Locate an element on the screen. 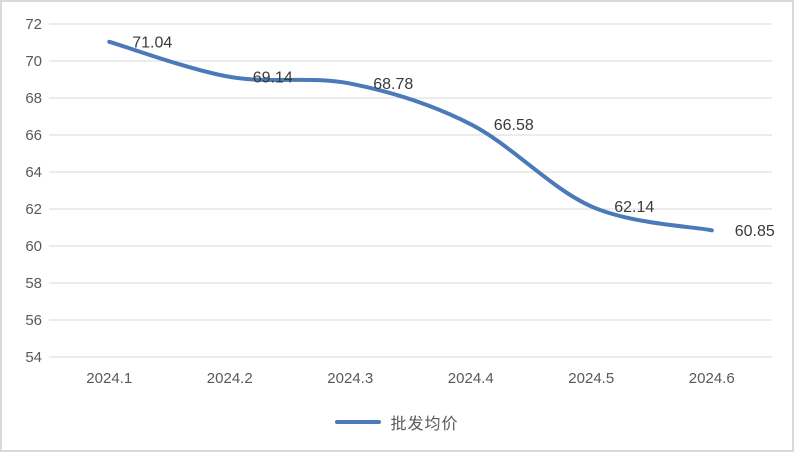 This screenshot has width=794, height=452. y-axis-tick-label: 68 is located at coordinates (33, 98).